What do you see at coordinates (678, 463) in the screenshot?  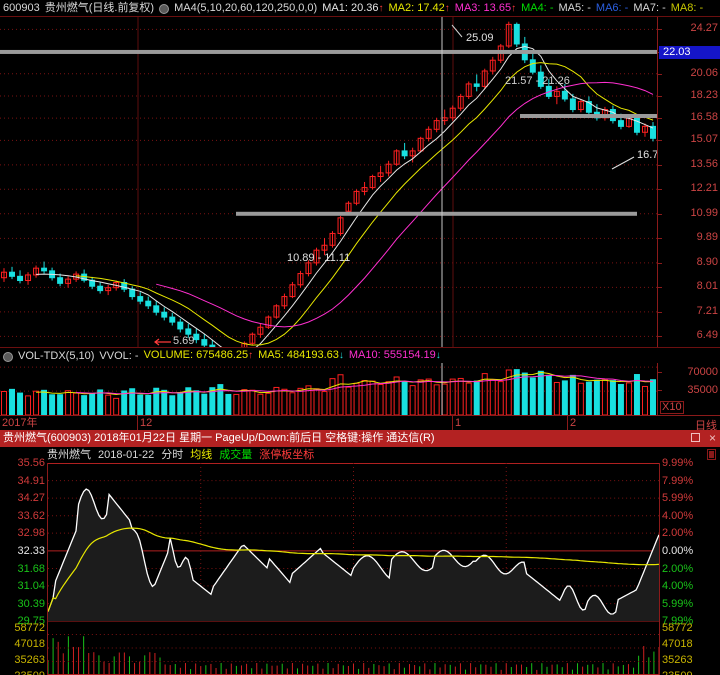 I see `intraday-percent-label: 9.99%` at bounding box center [678, 463].